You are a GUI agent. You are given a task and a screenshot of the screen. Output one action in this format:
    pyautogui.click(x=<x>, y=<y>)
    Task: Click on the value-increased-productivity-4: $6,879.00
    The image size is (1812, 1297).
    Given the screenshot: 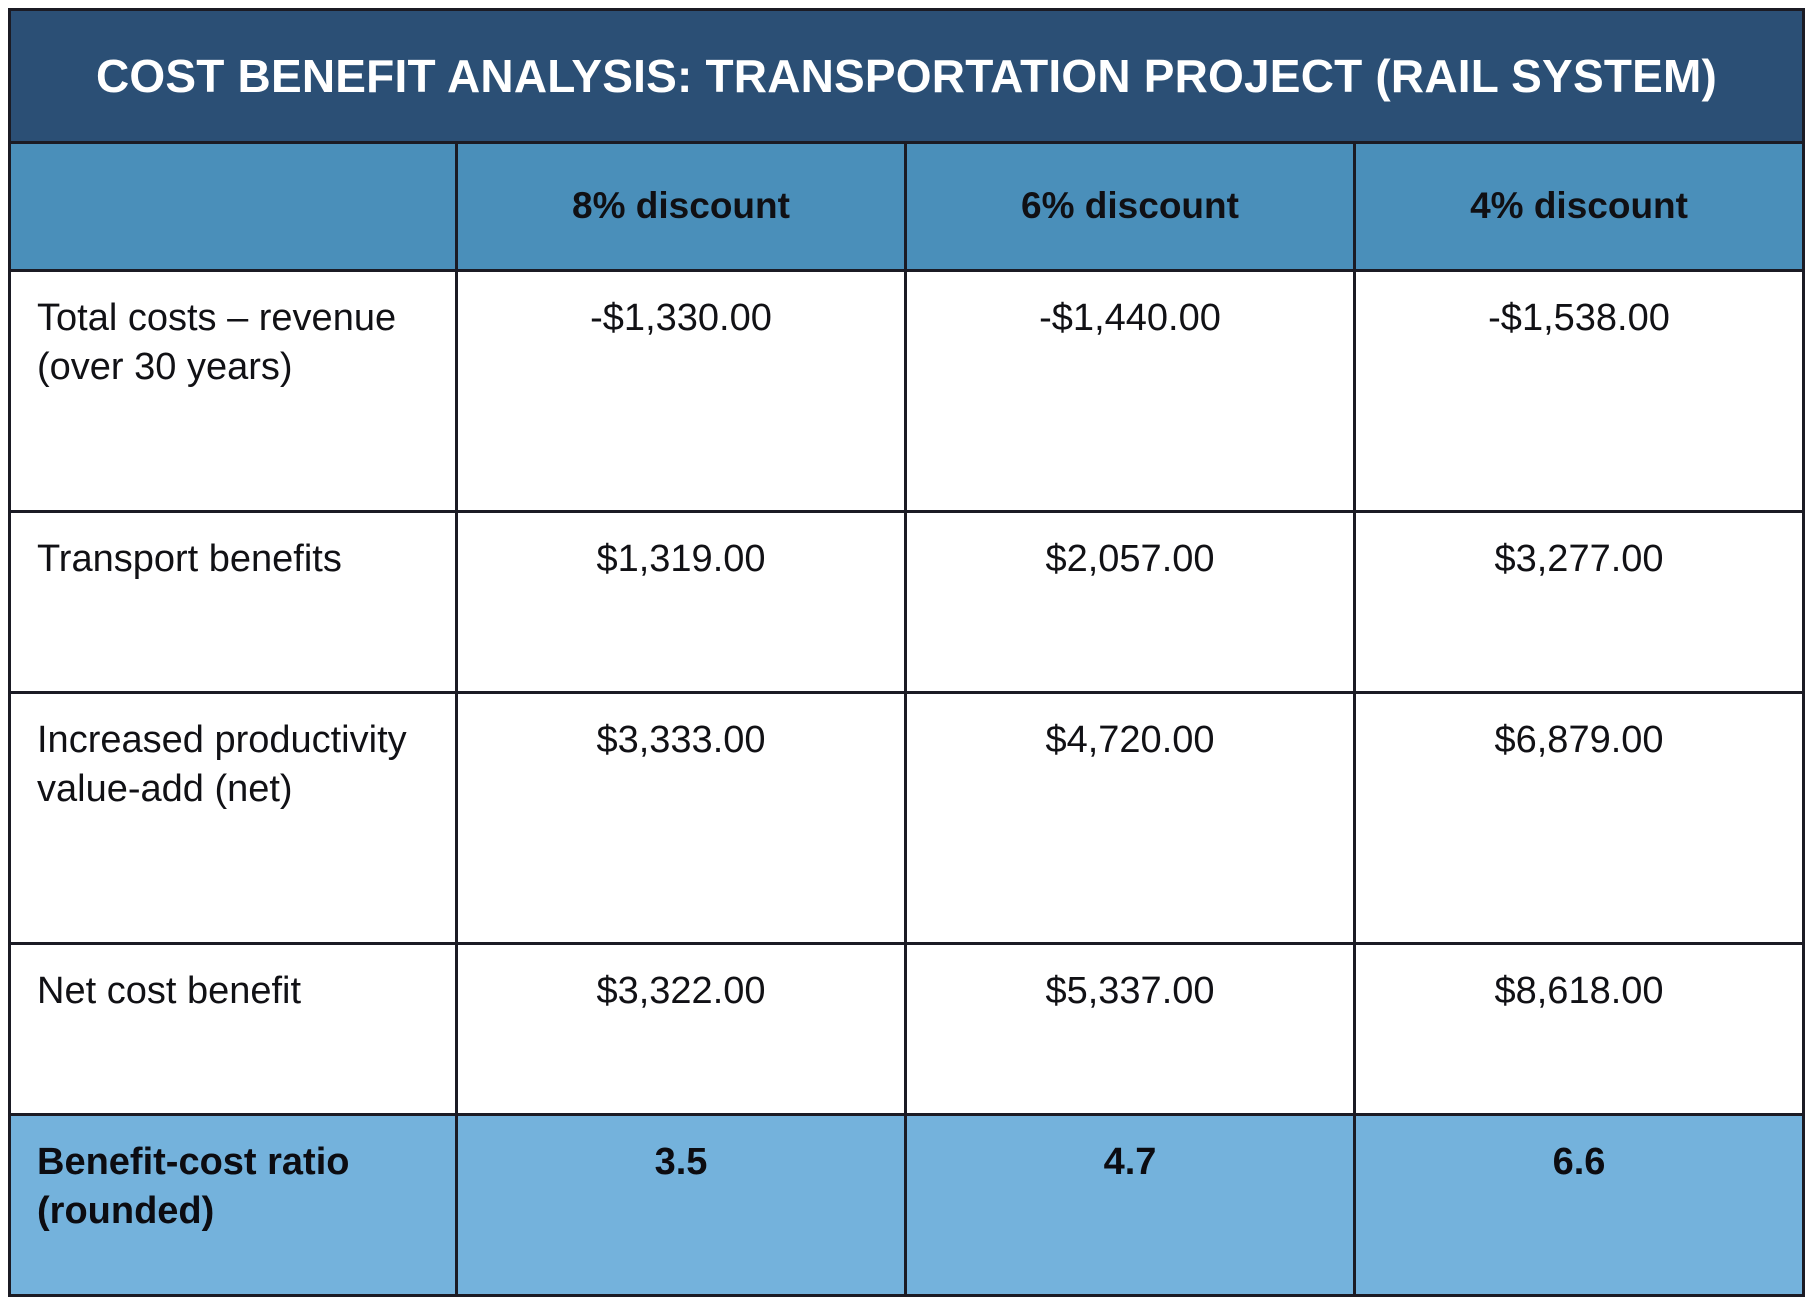 What is the action you would take?
    pyautogui.click(x=1579, y=740)
    